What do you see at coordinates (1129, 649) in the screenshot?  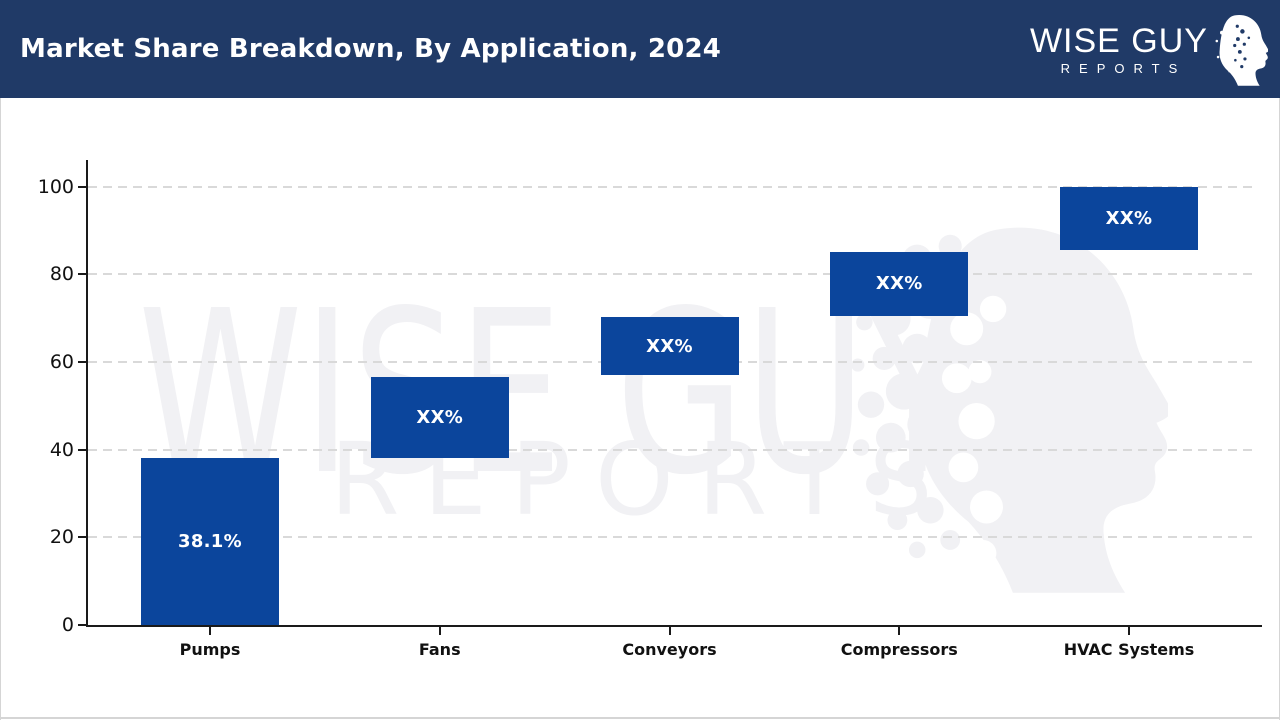 I see `x-category-label: HVAC Systems` at bounding box center [1129, 649].